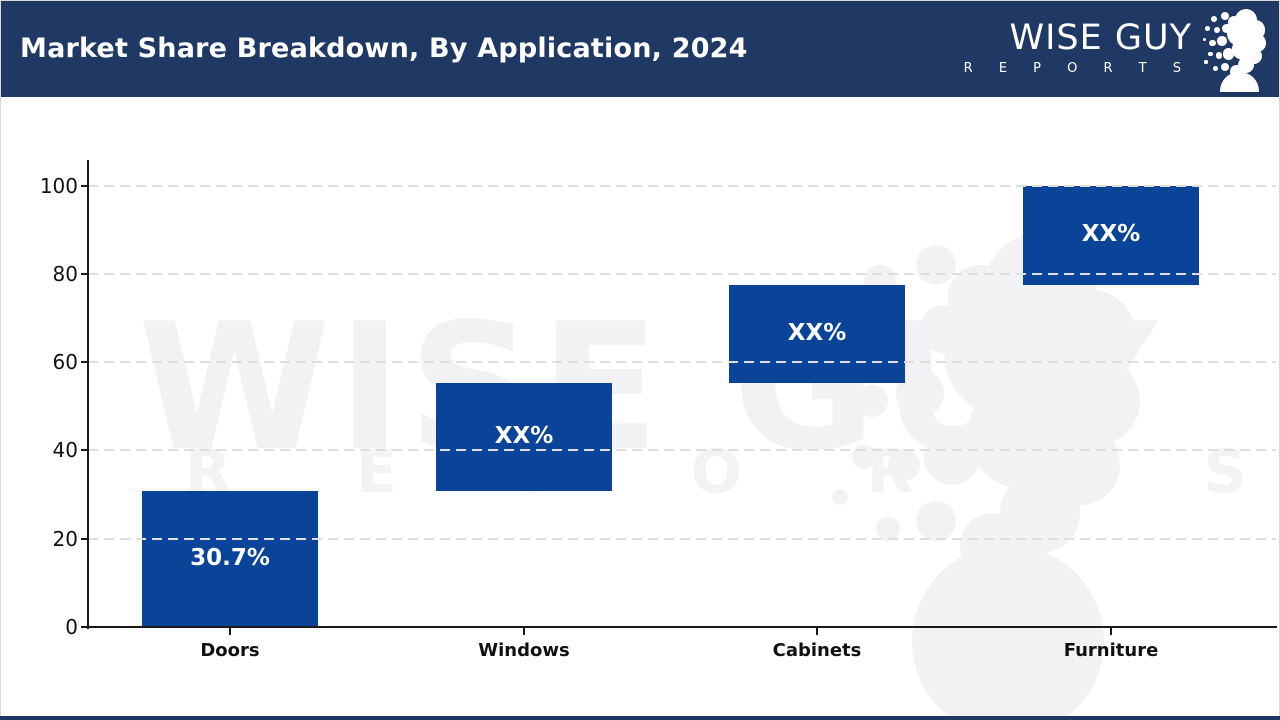 The width and height of the screenshot is (1280, 720). What do you see at coordinates (817, 650) in the screenshot?
I see `x-tick-label-cabinets: Cabinets` at bounding box center [817, 650].